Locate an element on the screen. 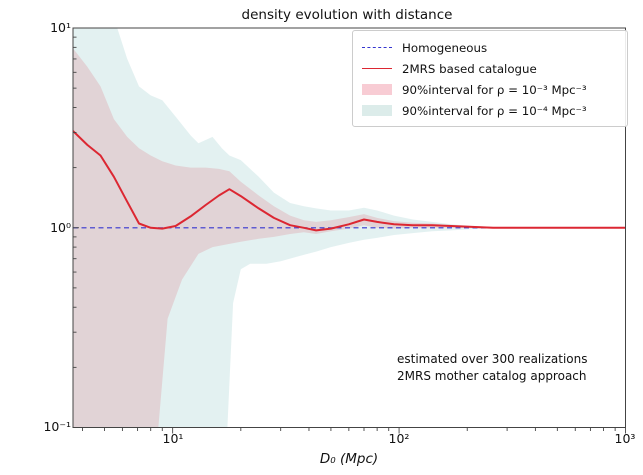  x-tick-label-10e1: 10¹ is located at coordinates (173, 438).